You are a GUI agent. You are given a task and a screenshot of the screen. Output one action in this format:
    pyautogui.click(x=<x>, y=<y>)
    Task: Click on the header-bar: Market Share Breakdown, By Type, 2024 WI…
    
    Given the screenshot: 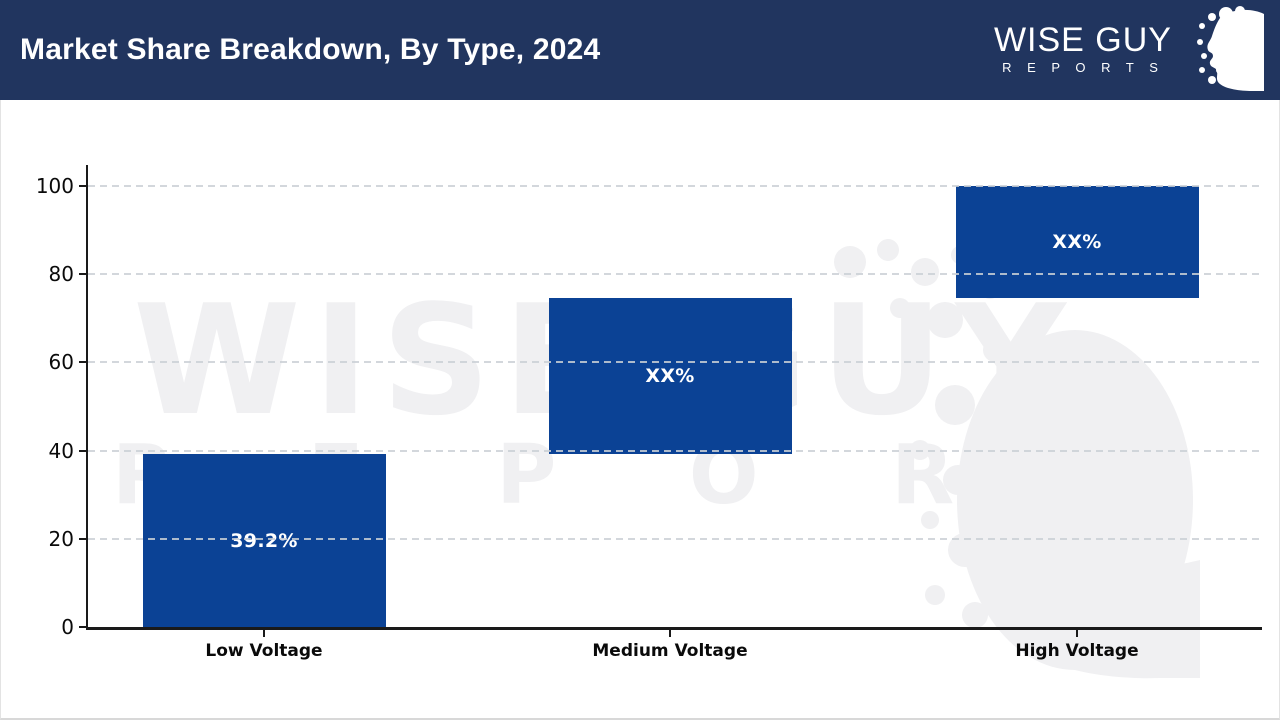 What is the action you would take?
    pyautogui.click(x=640, y=50)
    